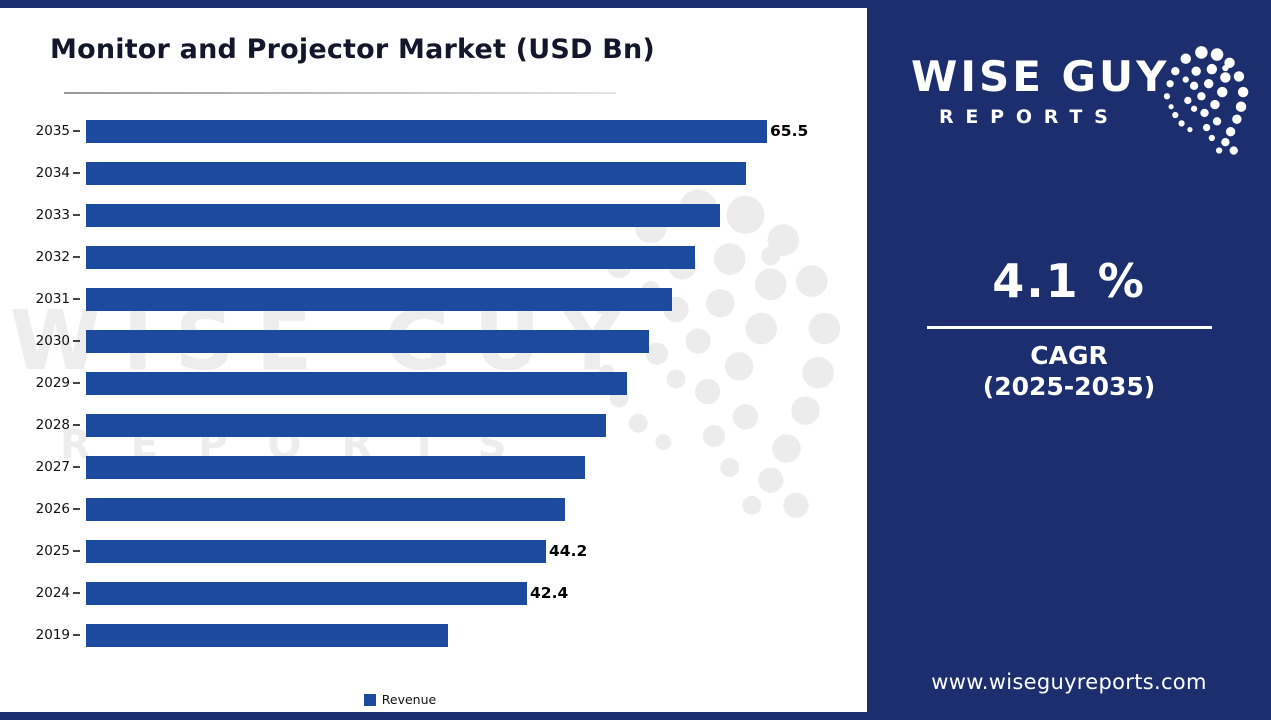 The image size is (1271, 720). I want to click on title-underline, so click(340, 93).